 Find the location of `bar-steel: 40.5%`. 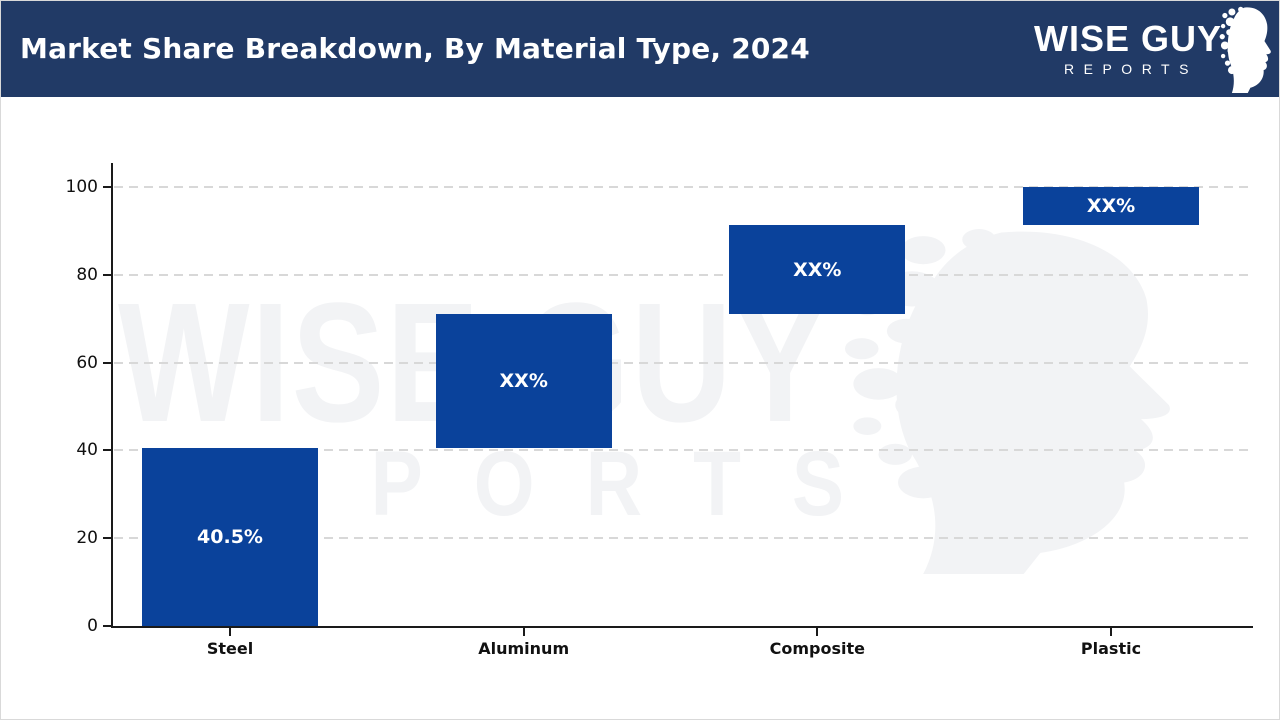

bar-steel: 40.5% is located at coordinates (230, 537).